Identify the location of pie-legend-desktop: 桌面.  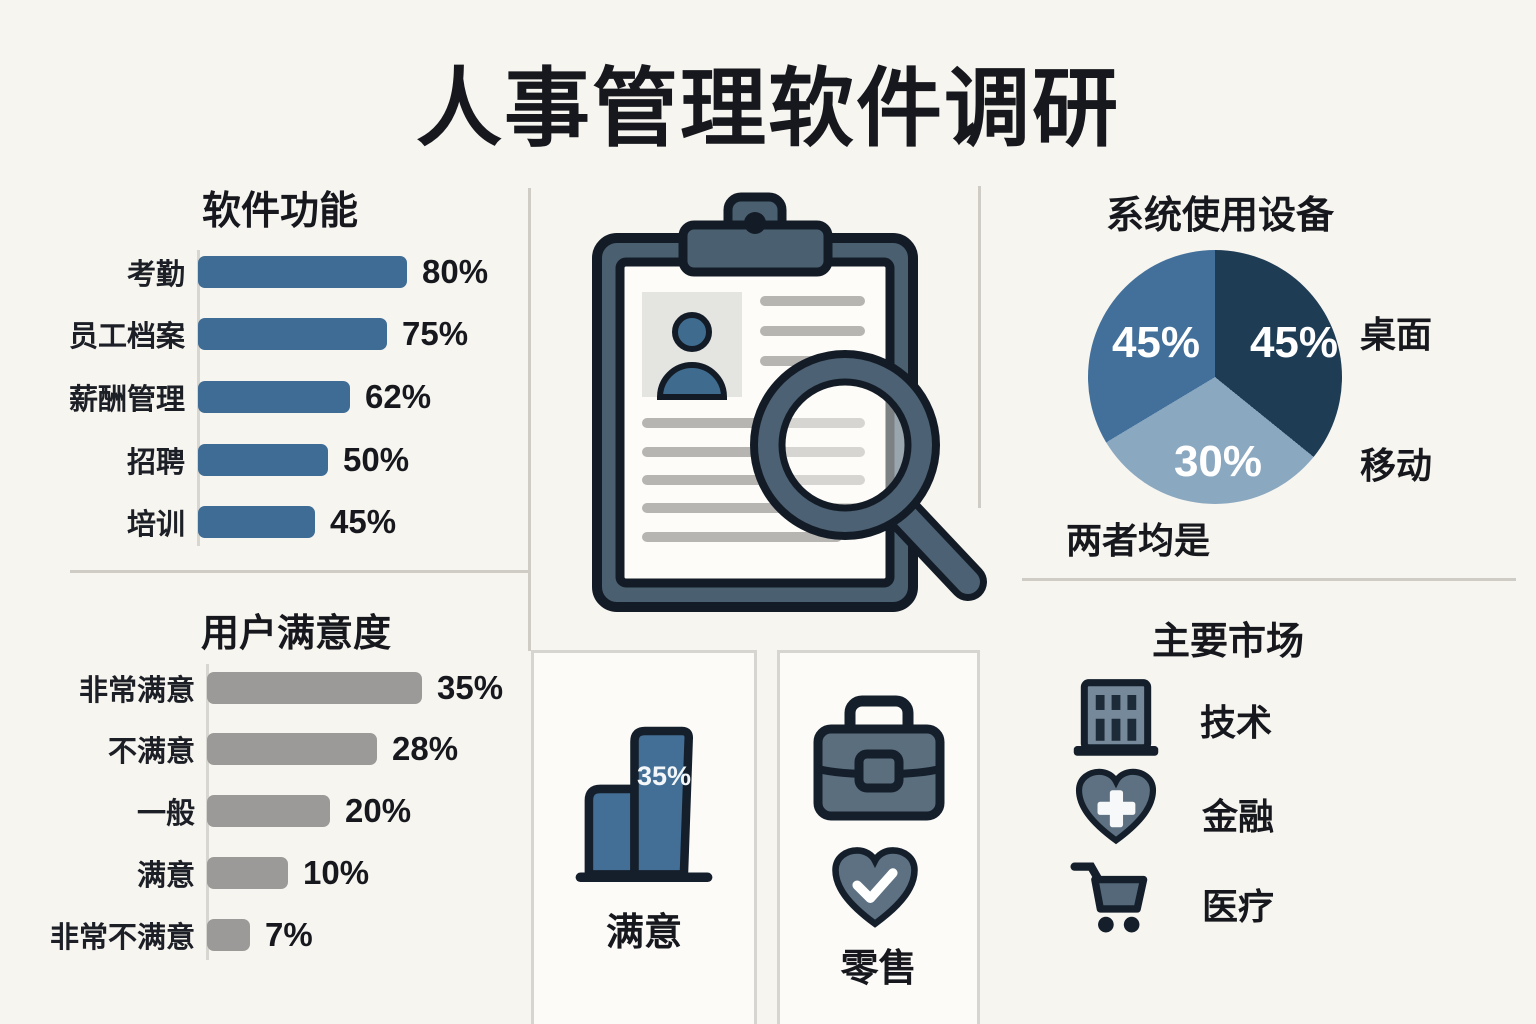
(1396, 334).